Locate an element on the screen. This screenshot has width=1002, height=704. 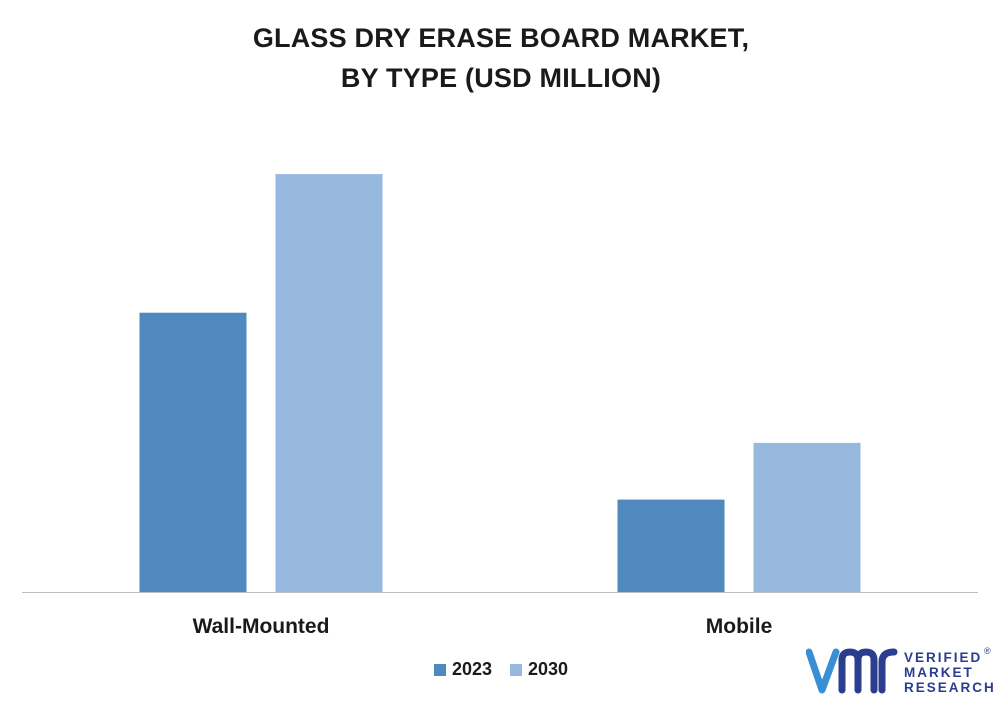
legend-swatch-2023 is located at coordinates (439, 669).